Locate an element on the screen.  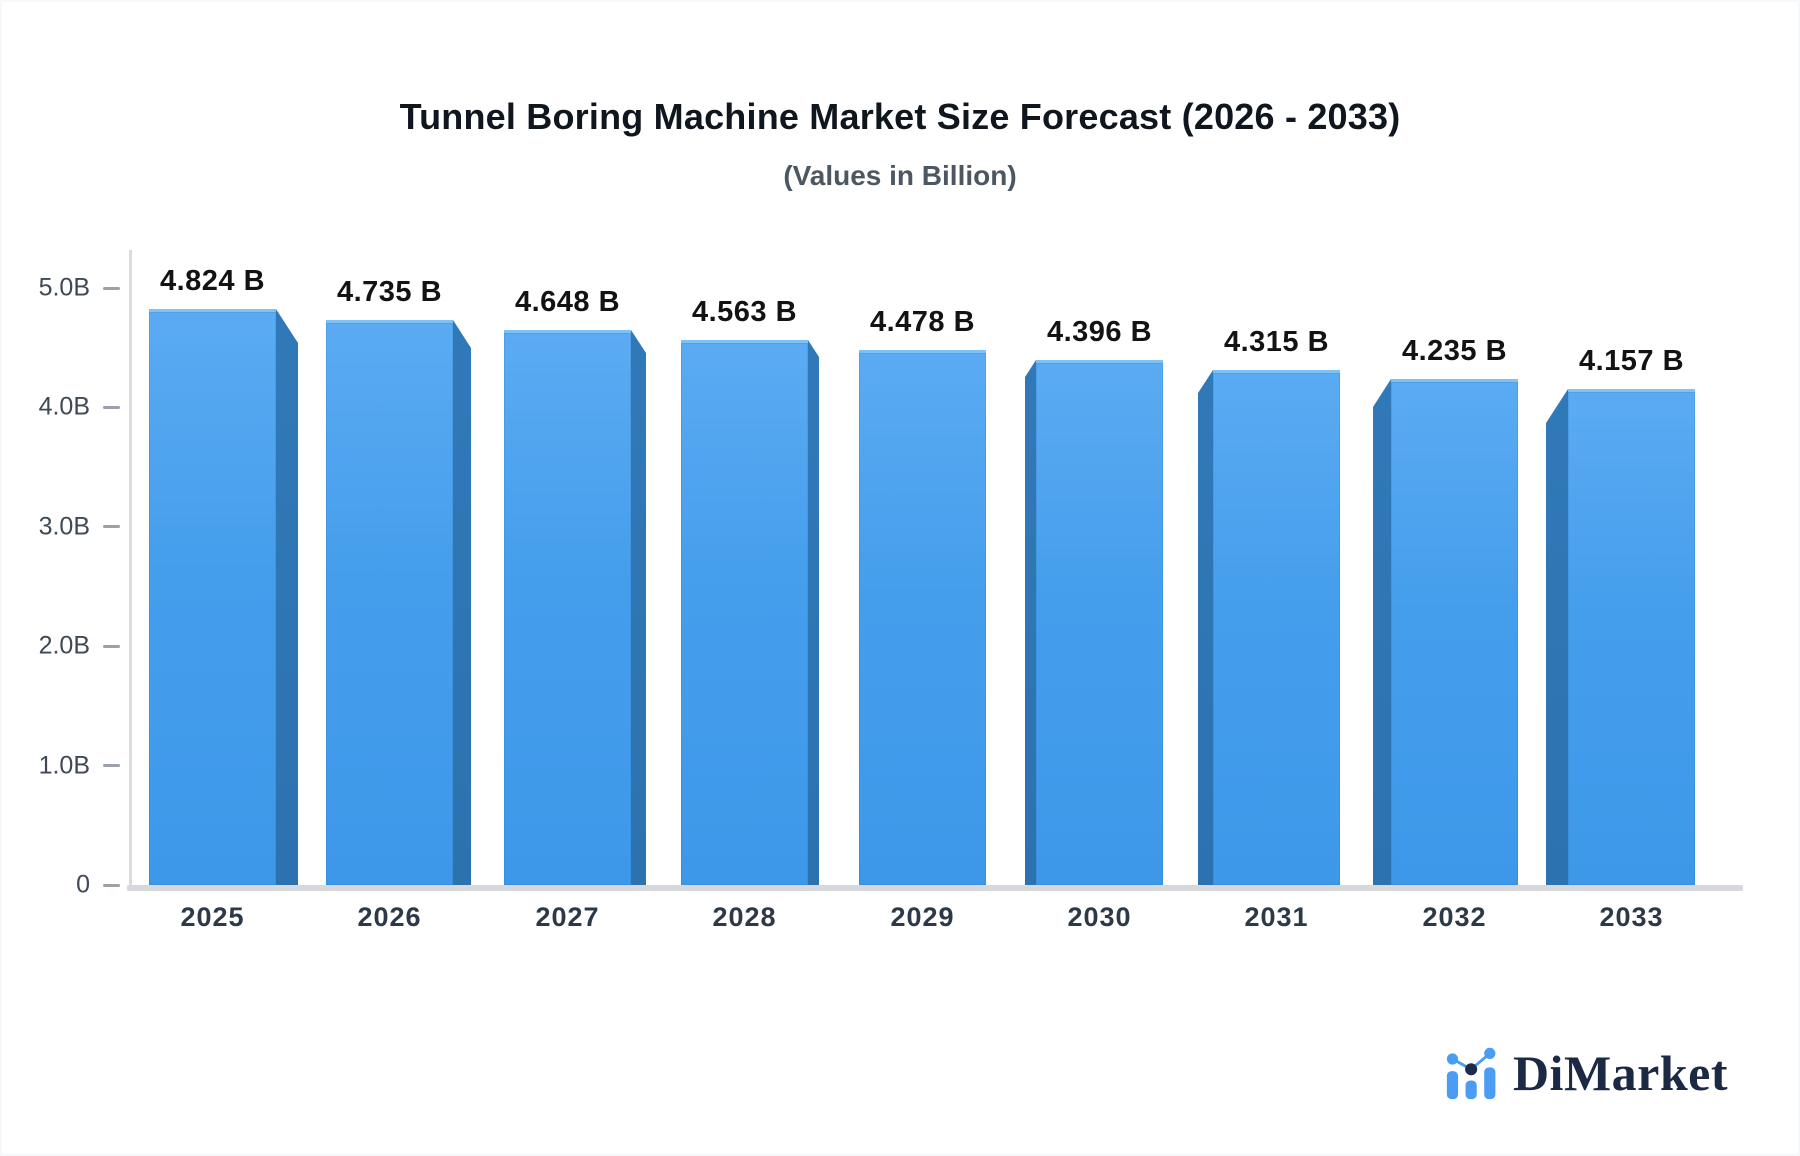
mini-bar-chart-icon is located at coordinates (1473, 1073).